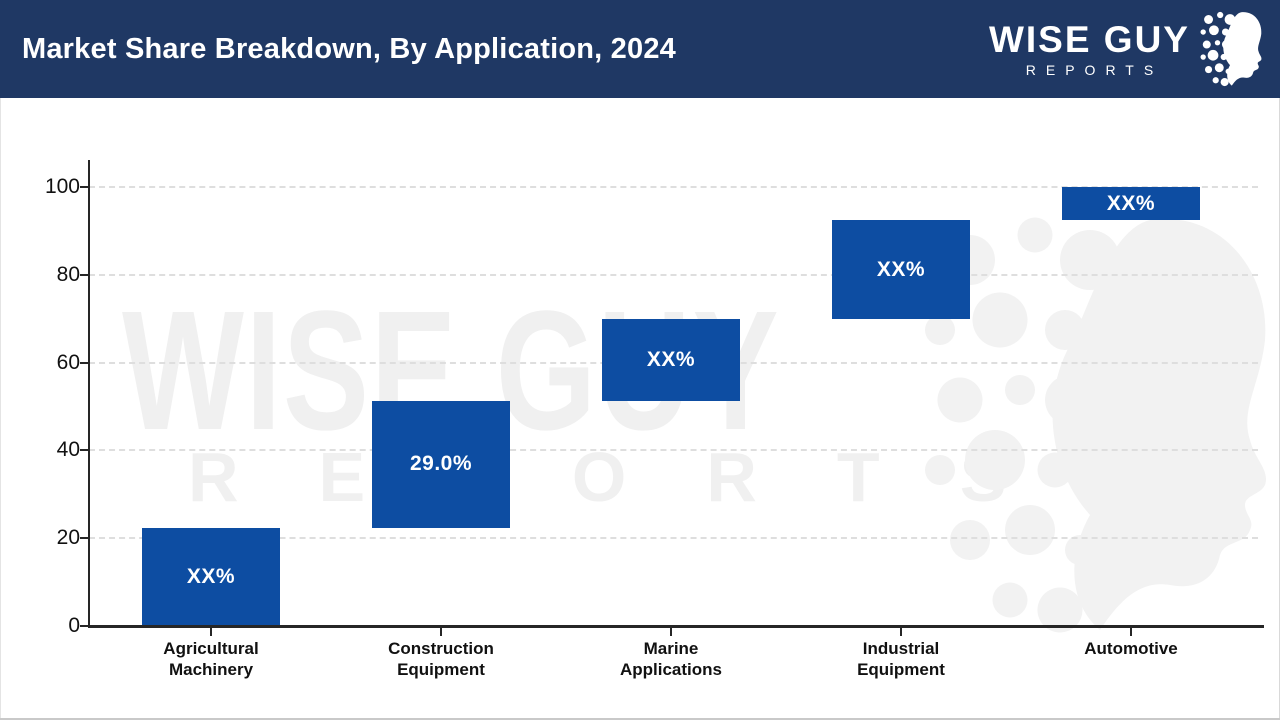 Image resolution: width=1280 pixels, height=720 pixels. I want to click on x-category-label-line: Machinery, so click(211, 669).